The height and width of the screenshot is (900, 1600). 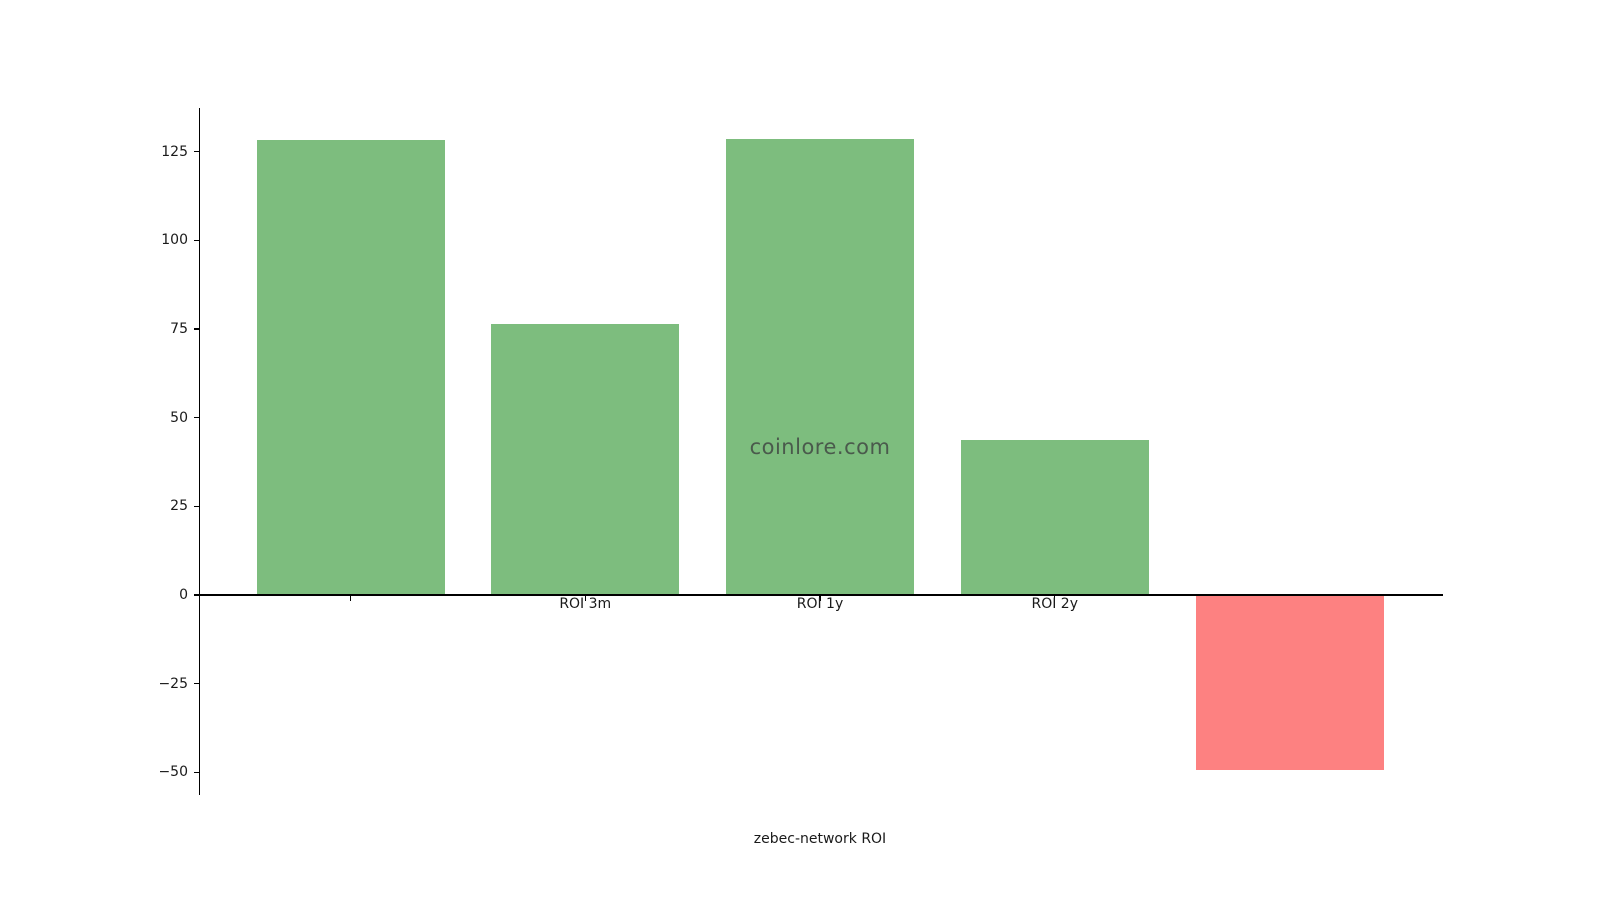 I want to click on chart-xlabel: zebec-network ROI, so click(x=820, y=839).